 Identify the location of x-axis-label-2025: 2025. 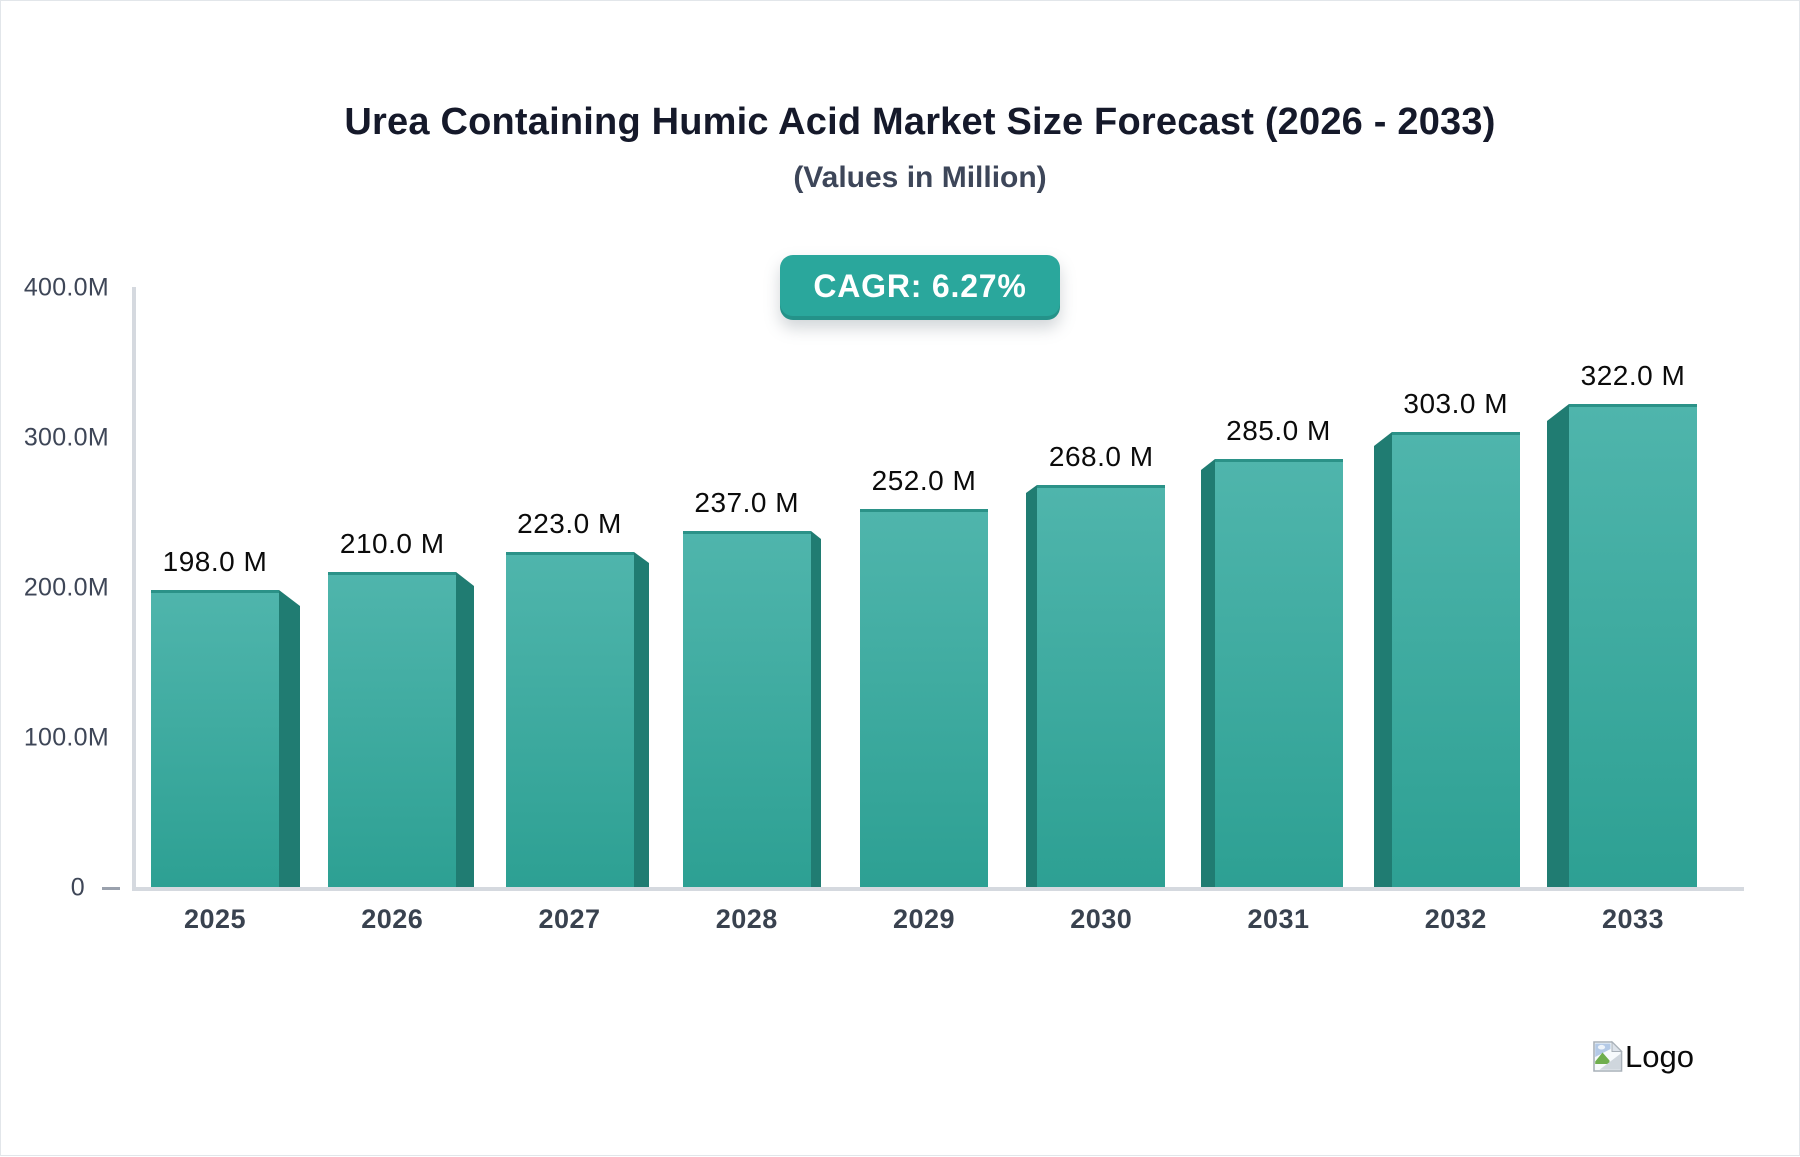
(215, 919).